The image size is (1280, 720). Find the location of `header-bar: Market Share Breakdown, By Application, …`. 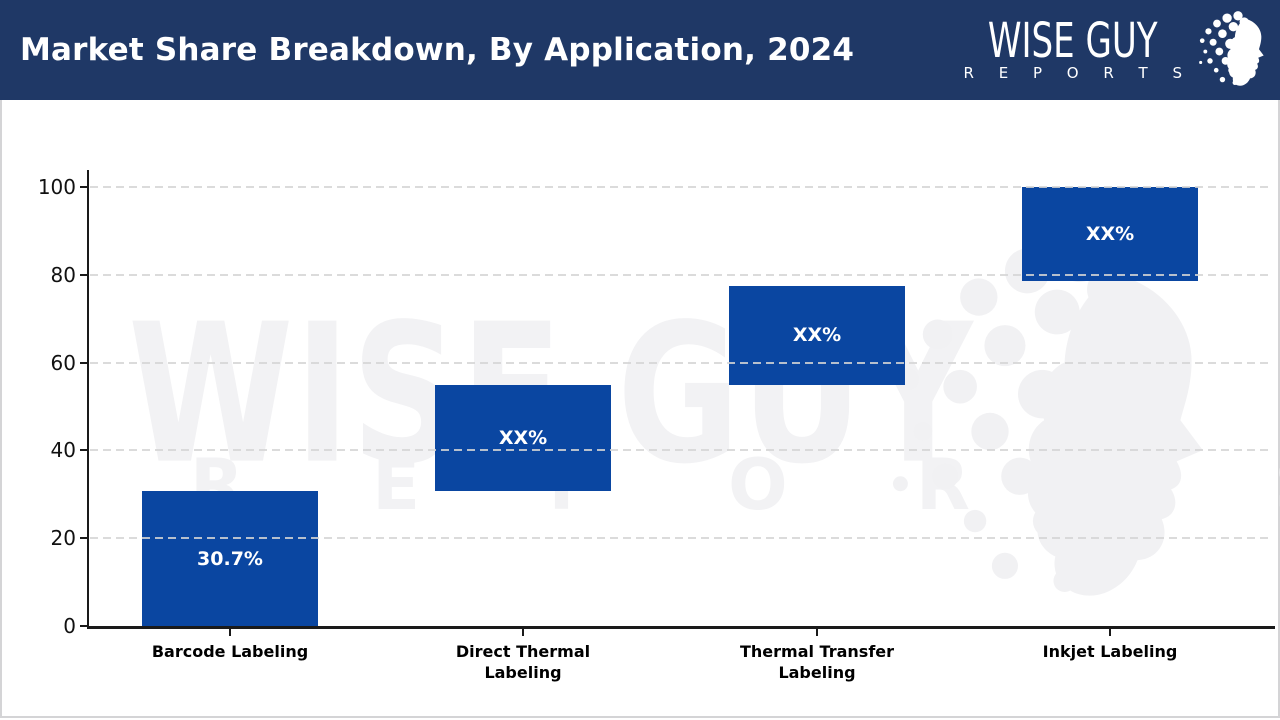

header-bar: Market Share Breakdown, By Application, … is located at coordinates (640, 50).